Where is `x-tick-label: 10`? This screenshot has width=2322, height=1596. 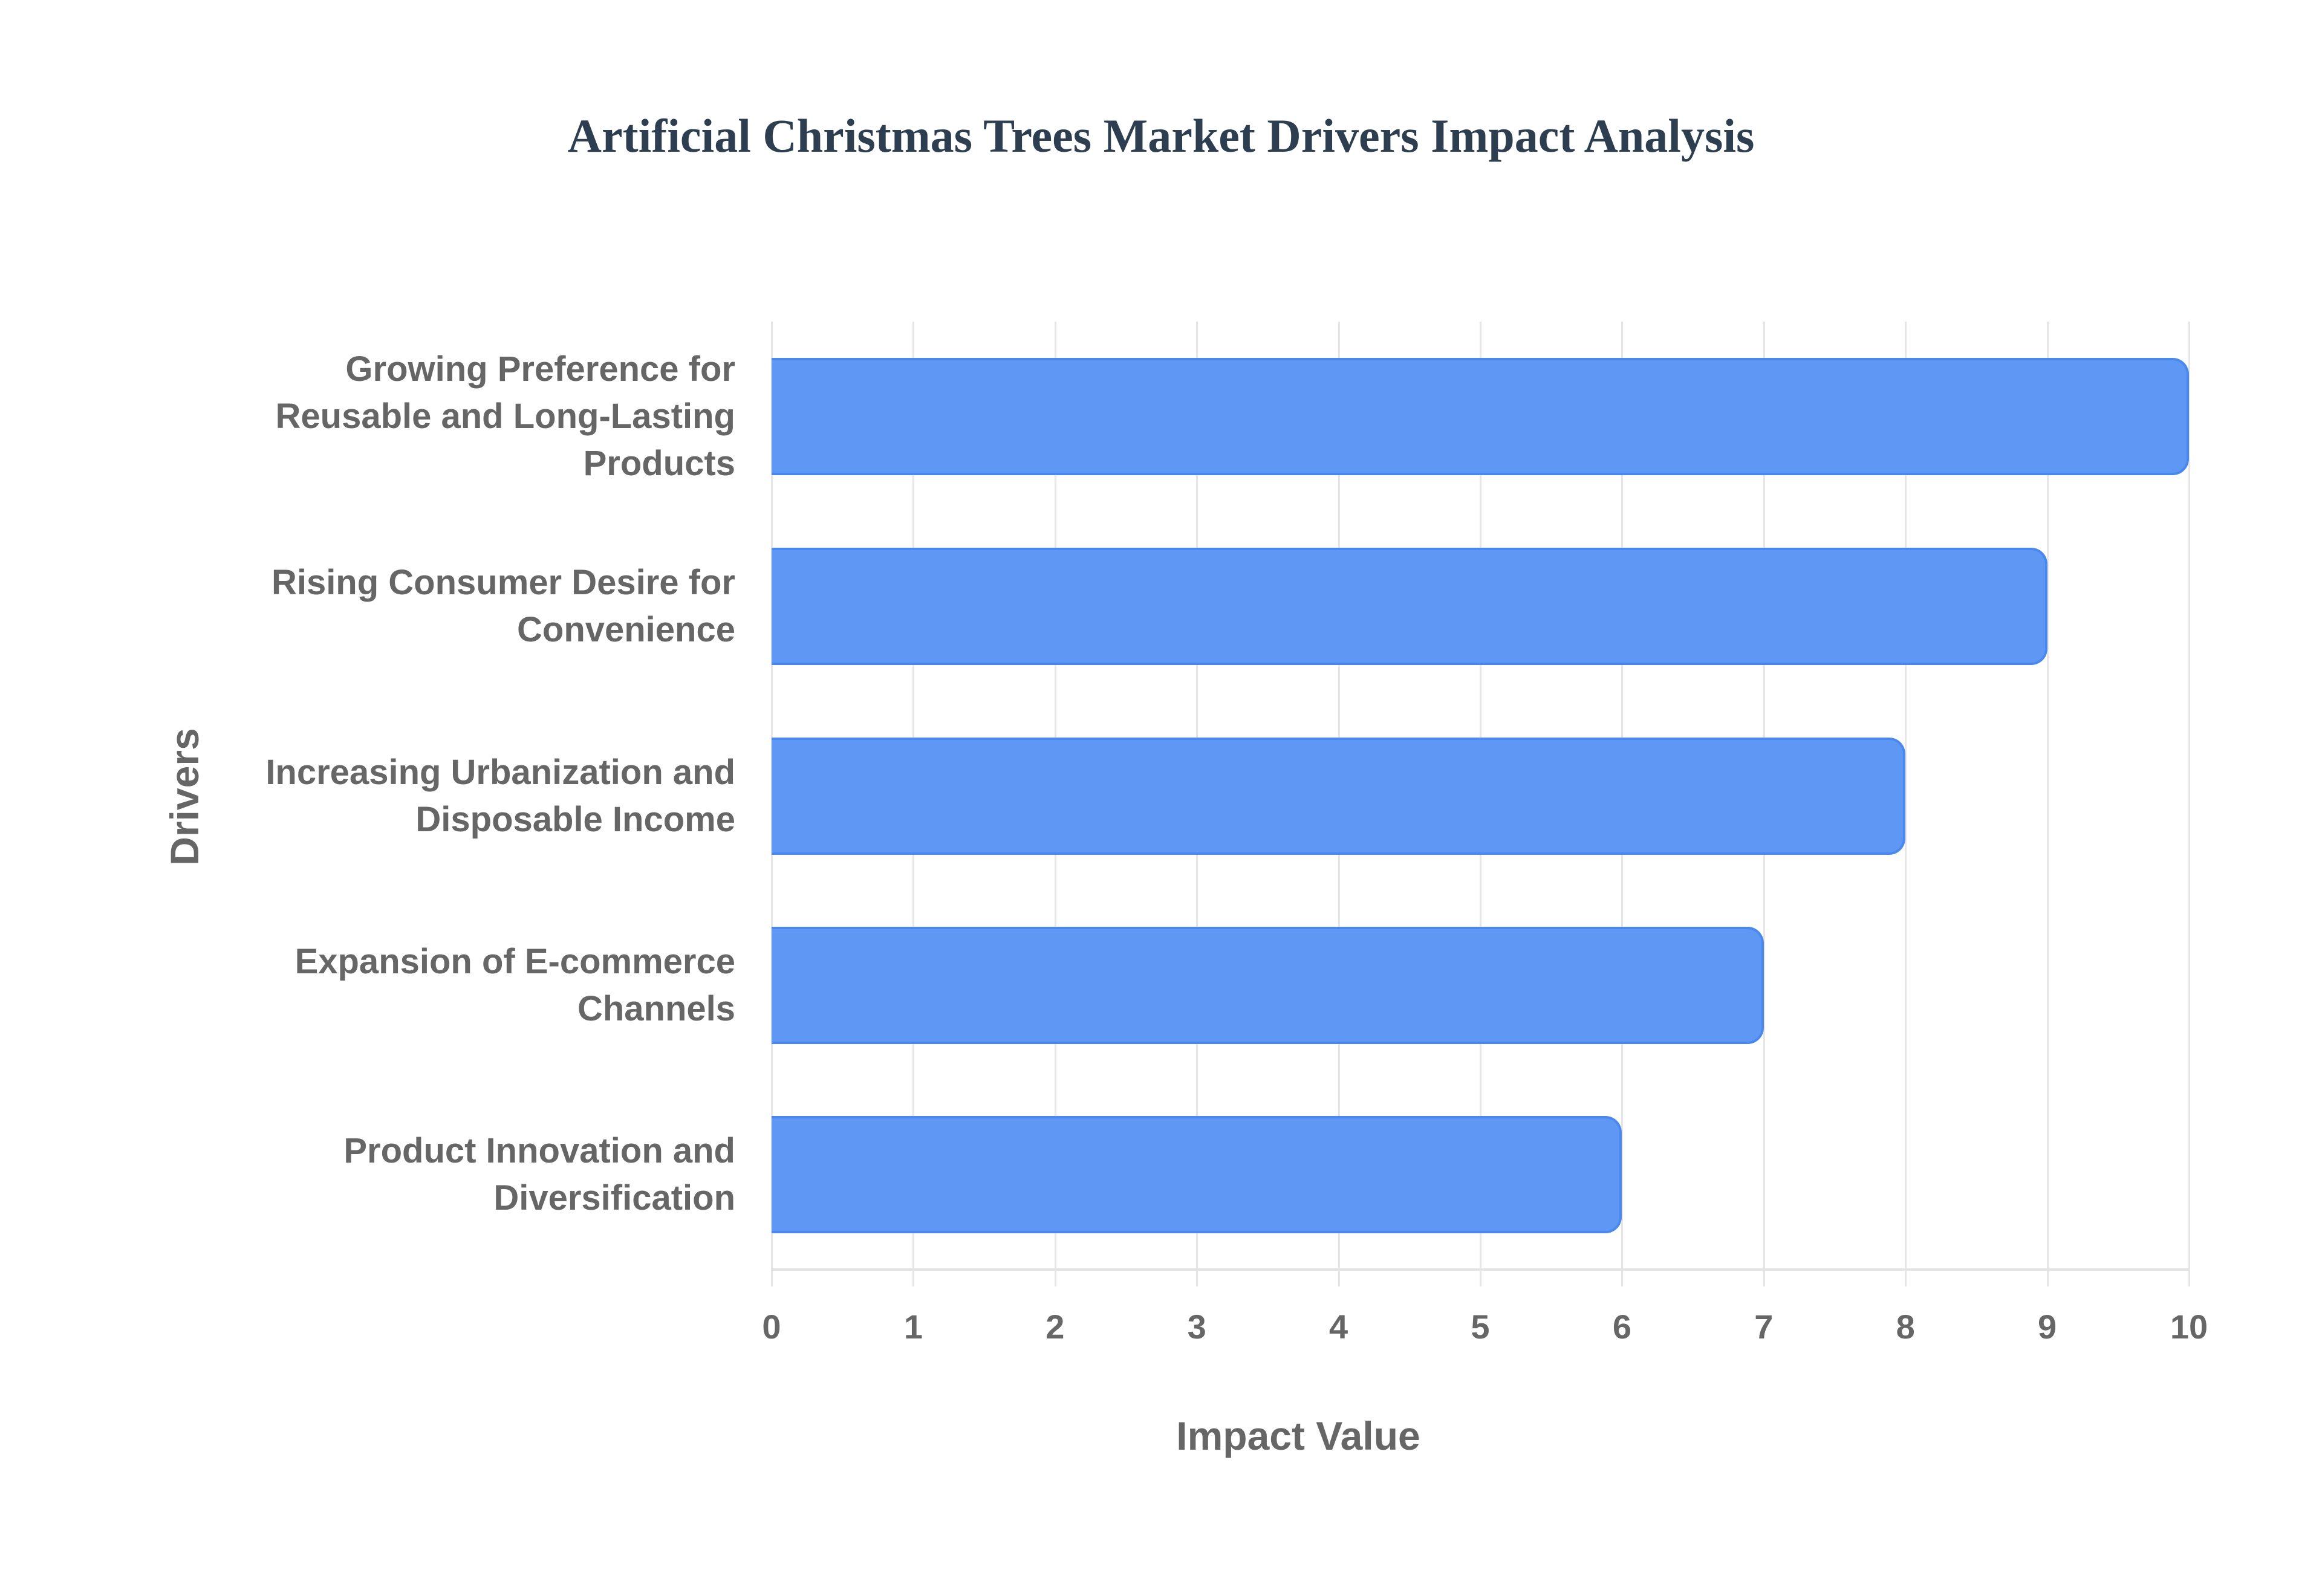
x-tick-label: 10 is located at coordinates (2189, 1327).